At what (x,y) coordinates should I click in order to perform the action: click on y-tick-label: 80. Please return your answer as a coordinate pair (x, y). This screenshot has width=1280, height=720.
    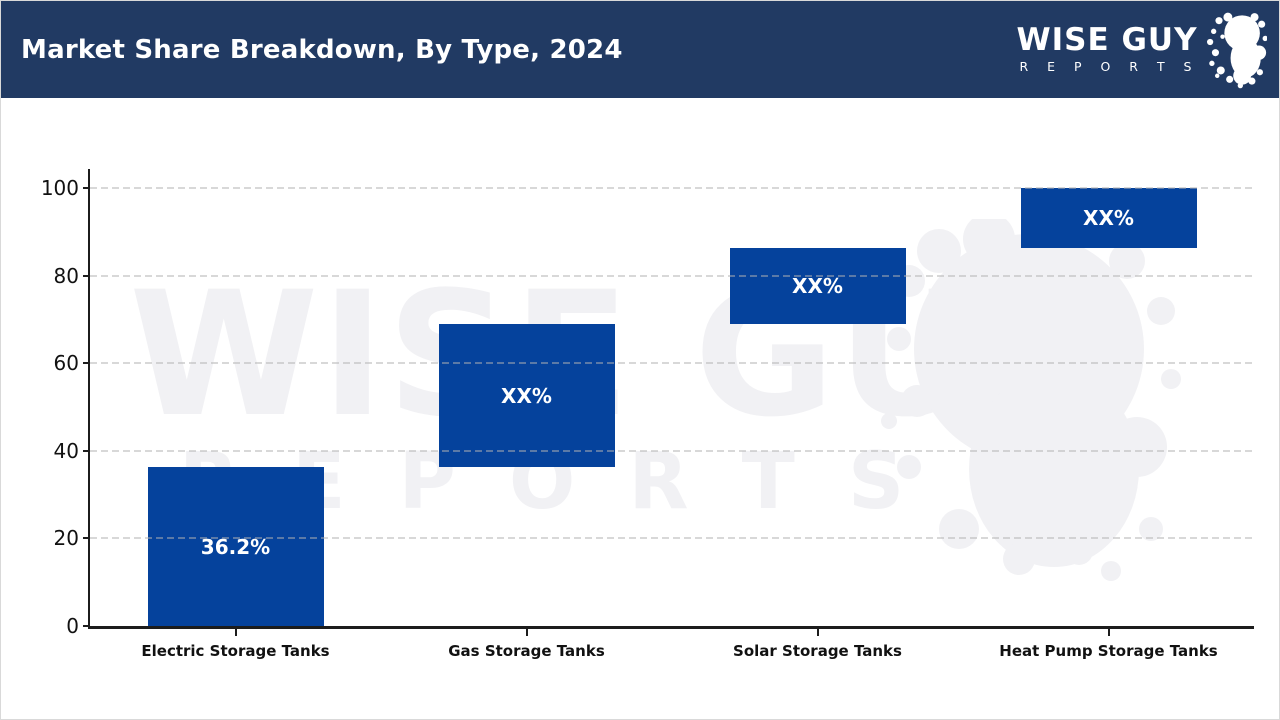
    Looking at the image, I should click on (66, 275).